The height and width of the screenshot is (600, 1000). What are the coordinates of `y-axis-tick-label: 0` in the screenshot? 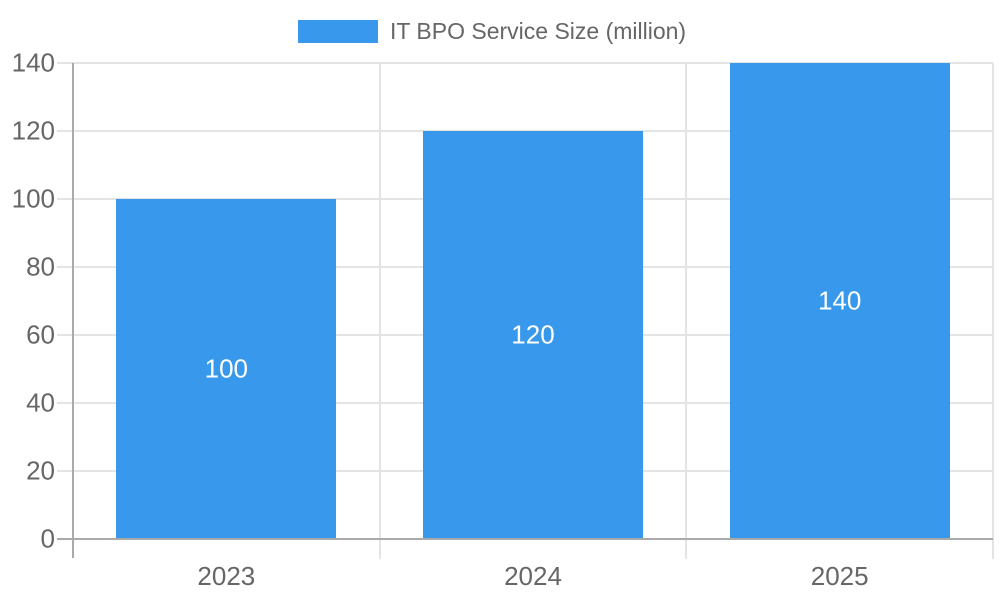 It's located at (47, 538).